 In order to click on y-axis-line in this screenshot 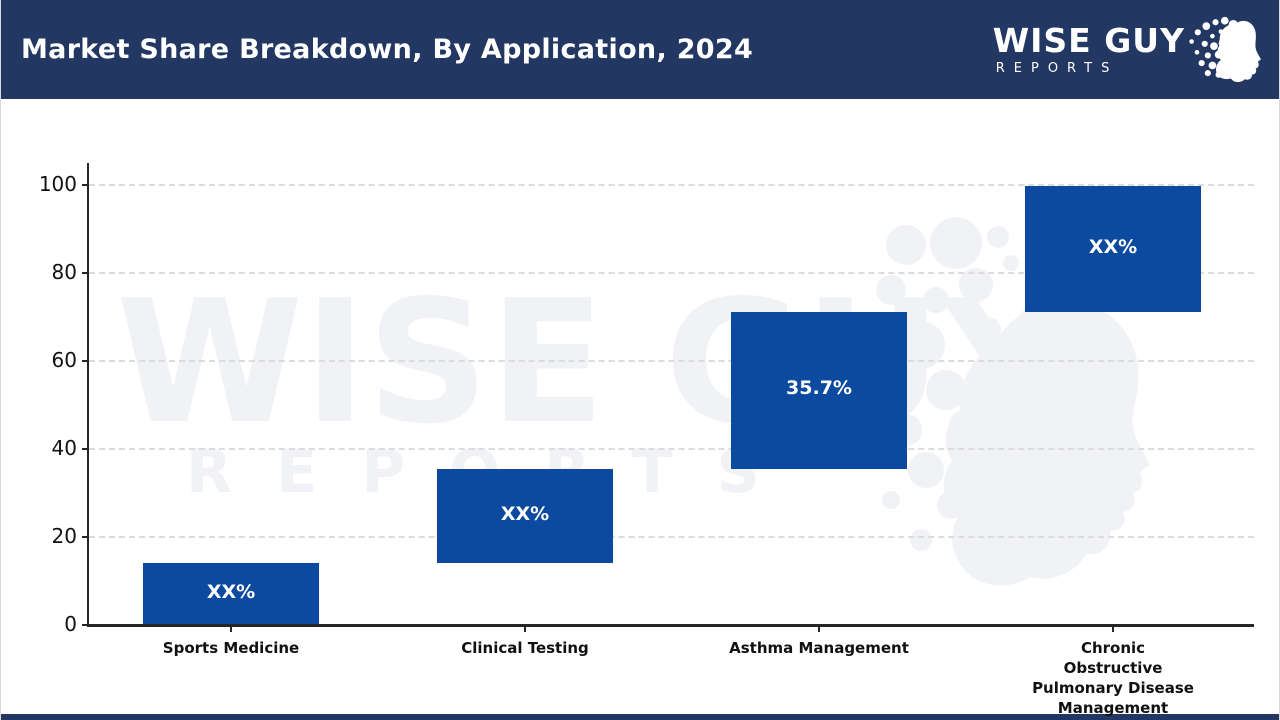, I will do `click(88, 395)`.